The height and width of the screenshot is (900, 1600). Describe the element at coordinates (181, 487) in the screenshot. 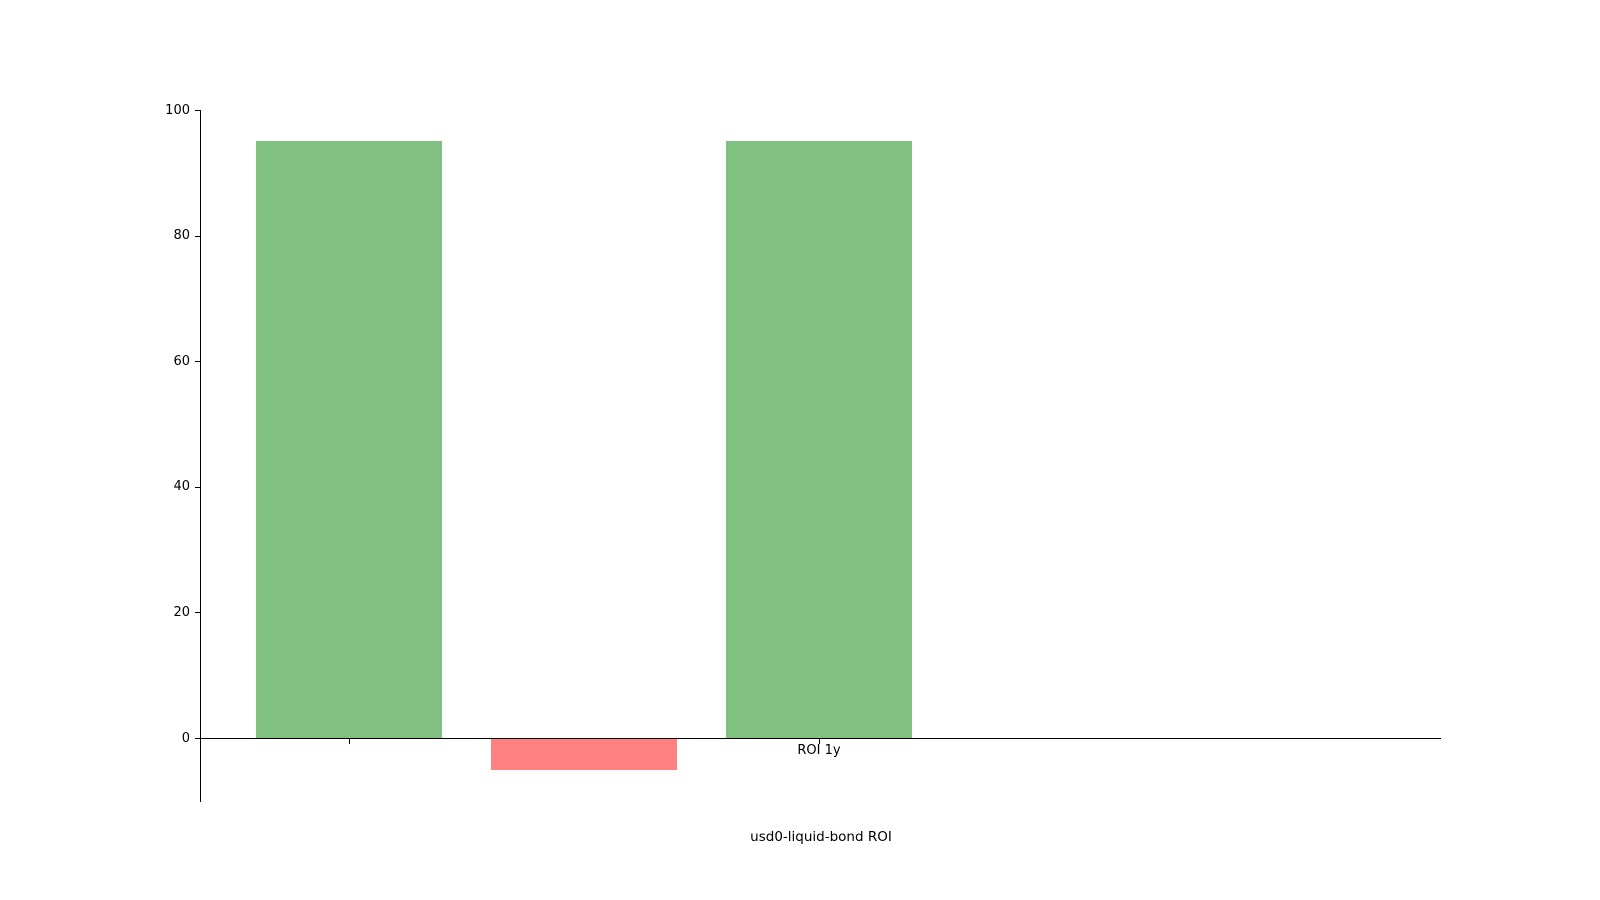

I see `y-tick-label: 40` at that location.